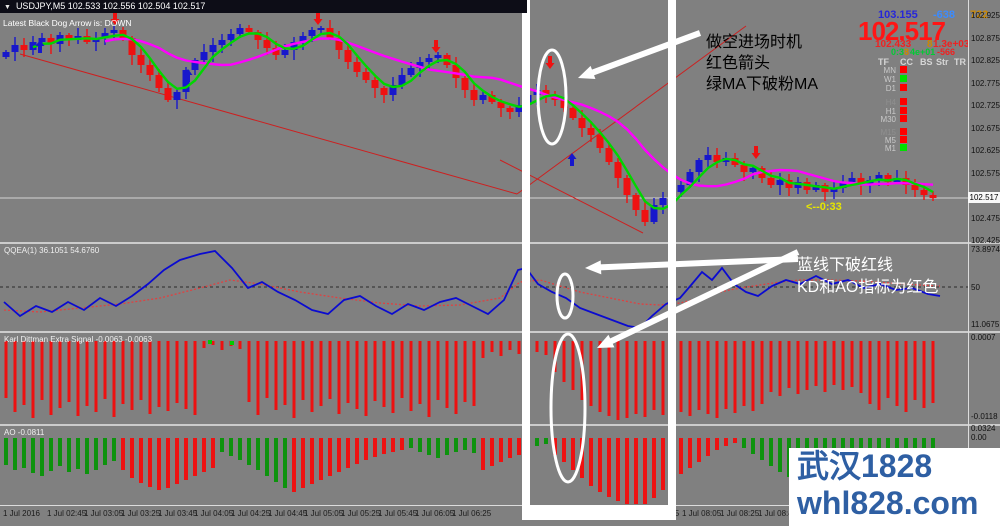 This screenshot has width=1000, height=526. Describe the element at coordinates (968, 252) in the screenshot. I see `price-scale-separator` at that location.